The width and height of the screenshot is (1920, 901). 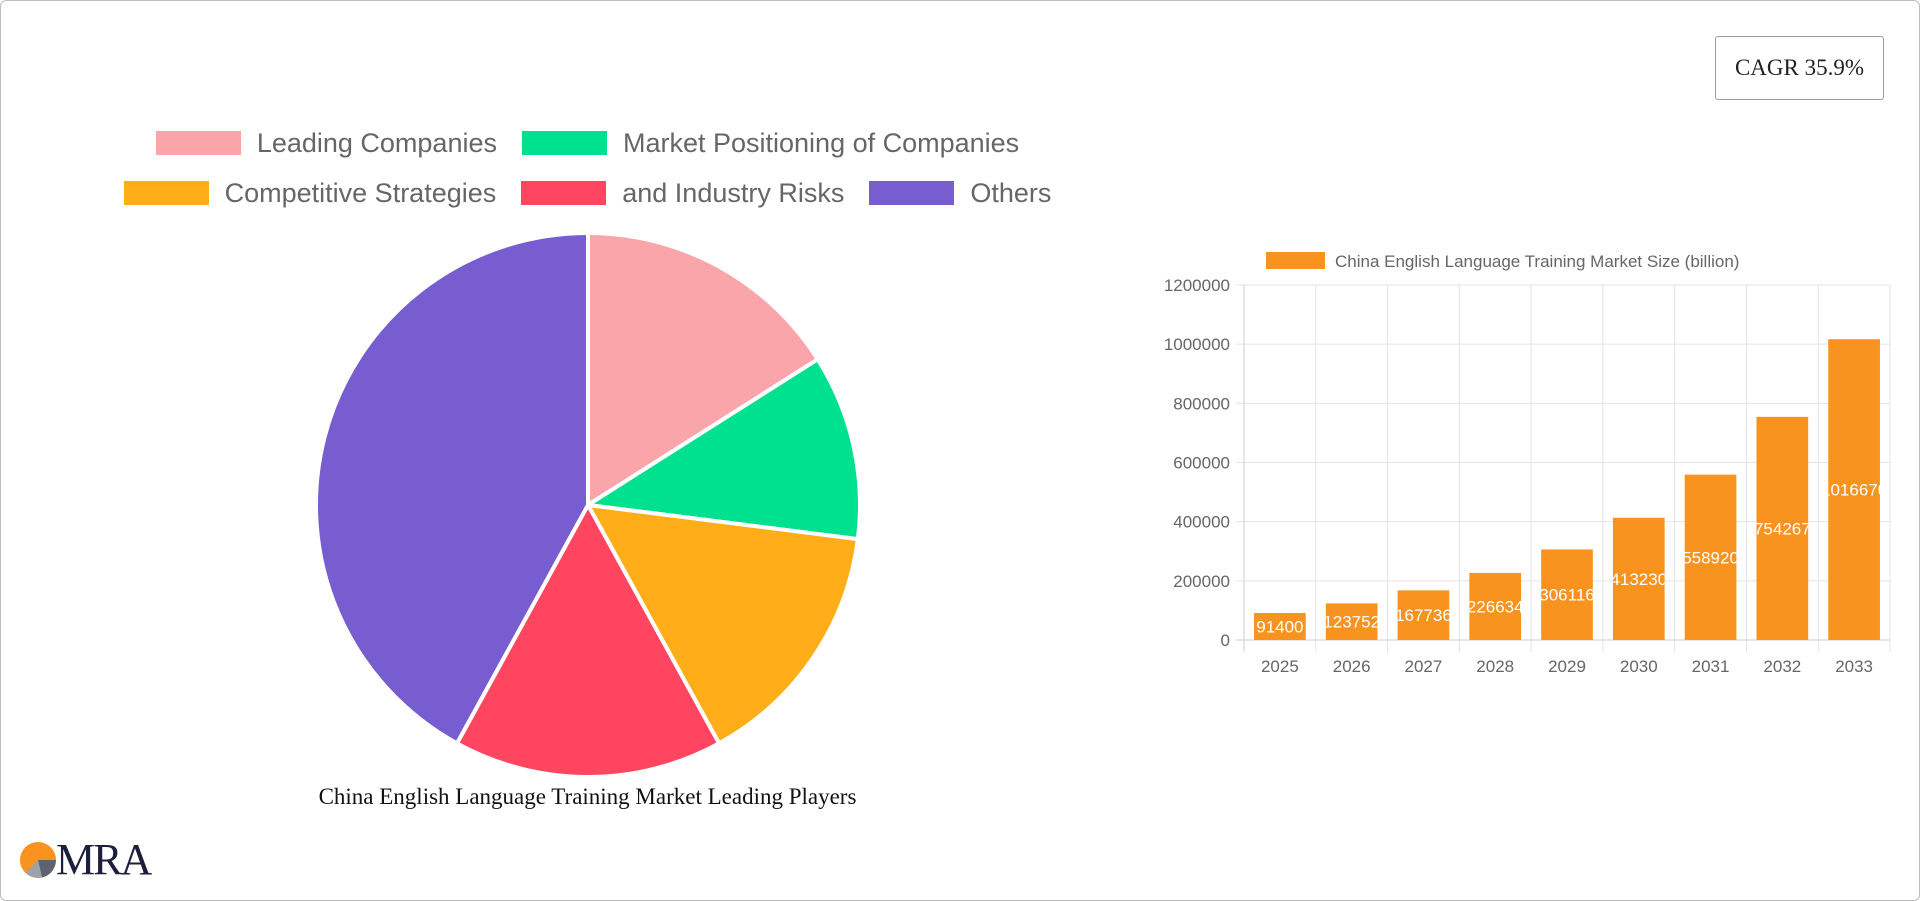 I want to click on bar-data-label: 754267, so click(x=1782, y=528).